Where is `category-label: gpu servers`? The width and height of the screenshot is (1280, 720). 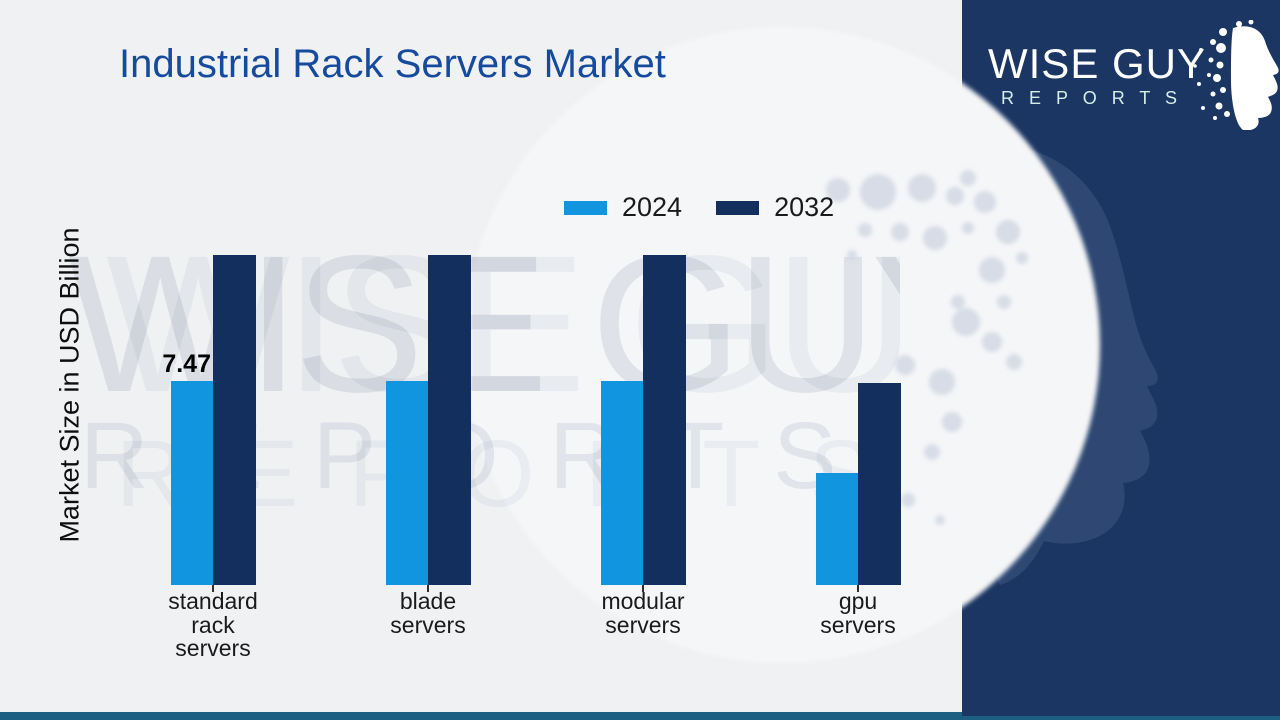
category-label: gpu servers is located at coordinates (858, 613).